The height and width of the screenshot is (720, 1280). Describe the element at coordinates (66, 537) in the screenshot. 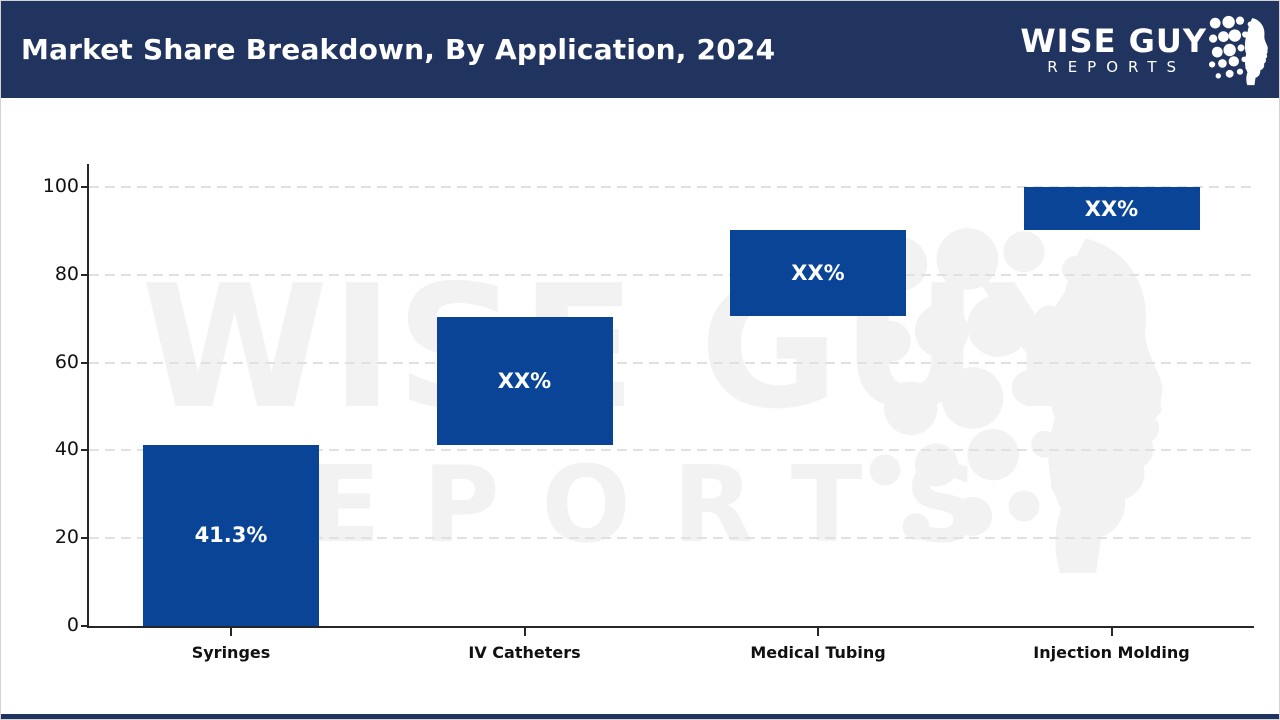

I see `y-tick-label-20: 20` at that location.